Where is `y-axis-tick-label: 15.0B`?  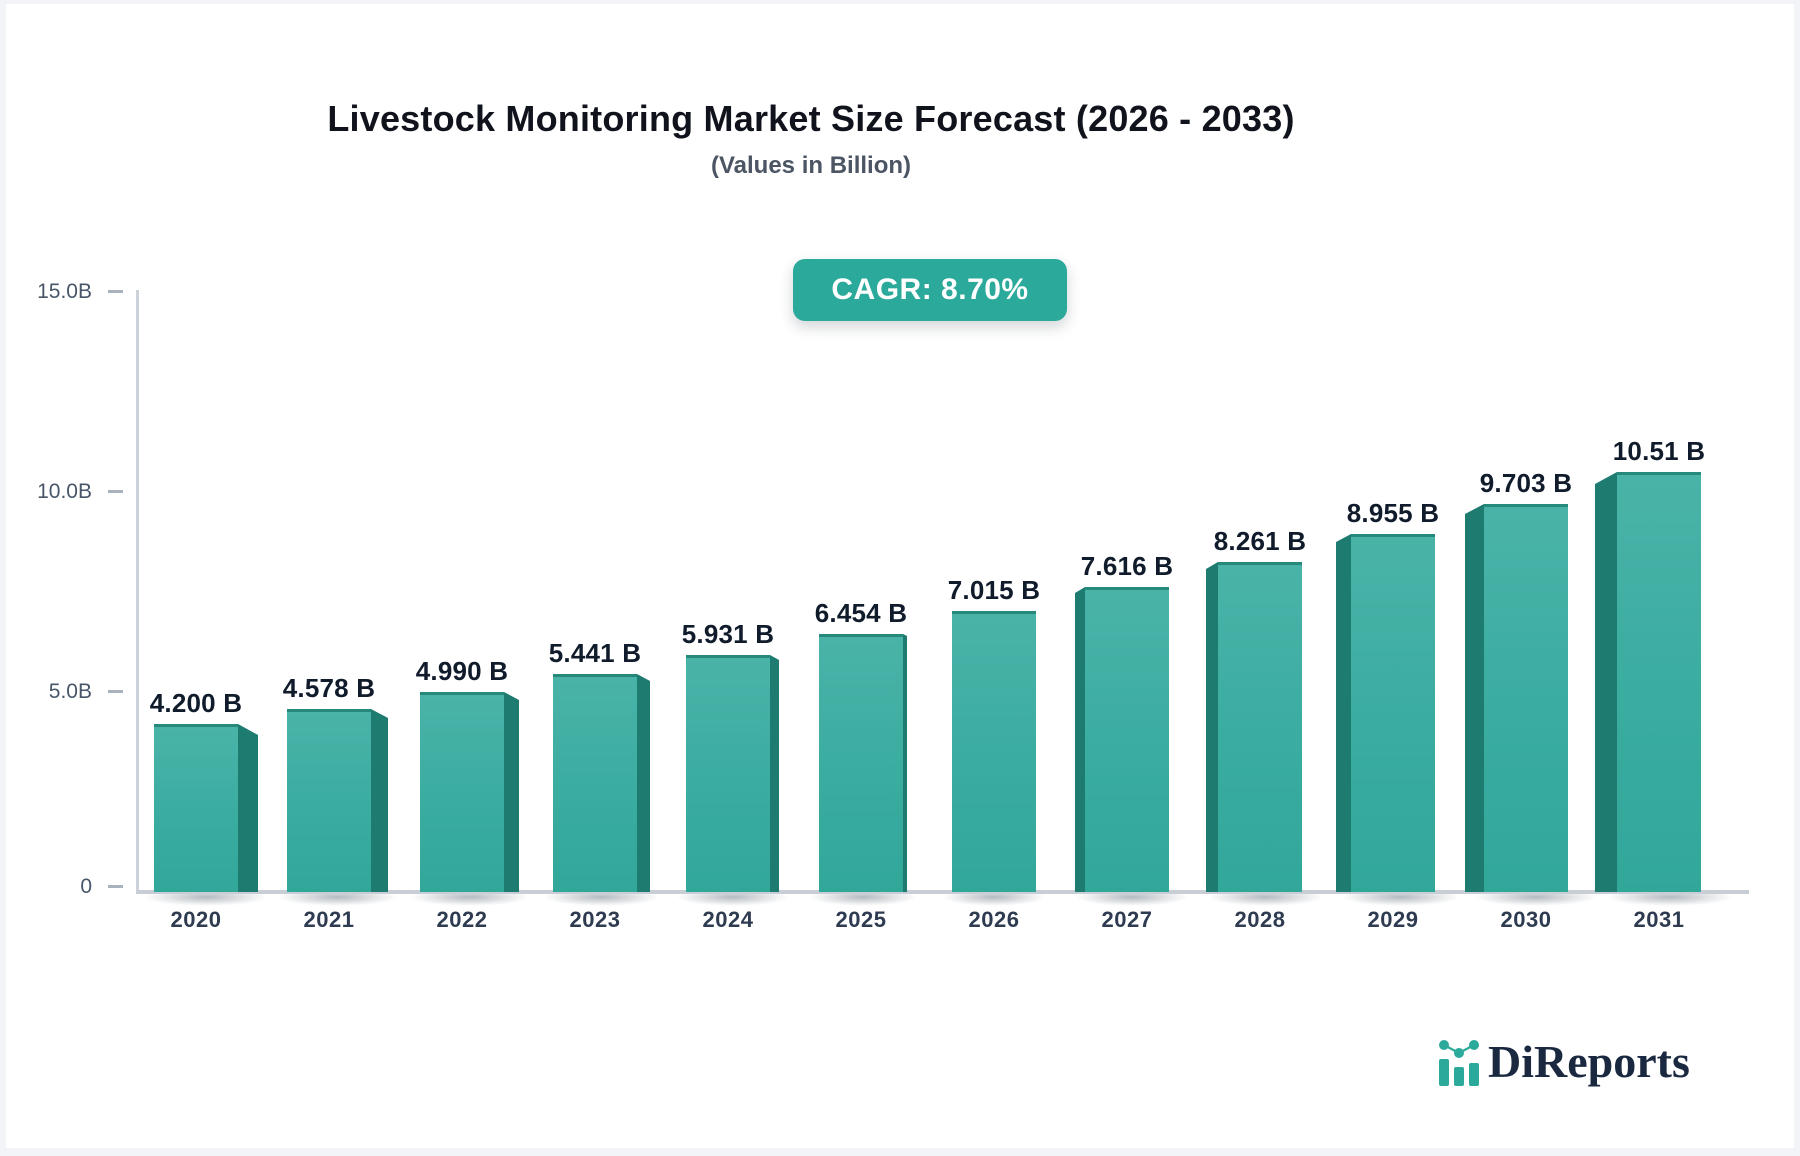
y-axis-tick-label: 15.0B is located at coordinates (64, 291).